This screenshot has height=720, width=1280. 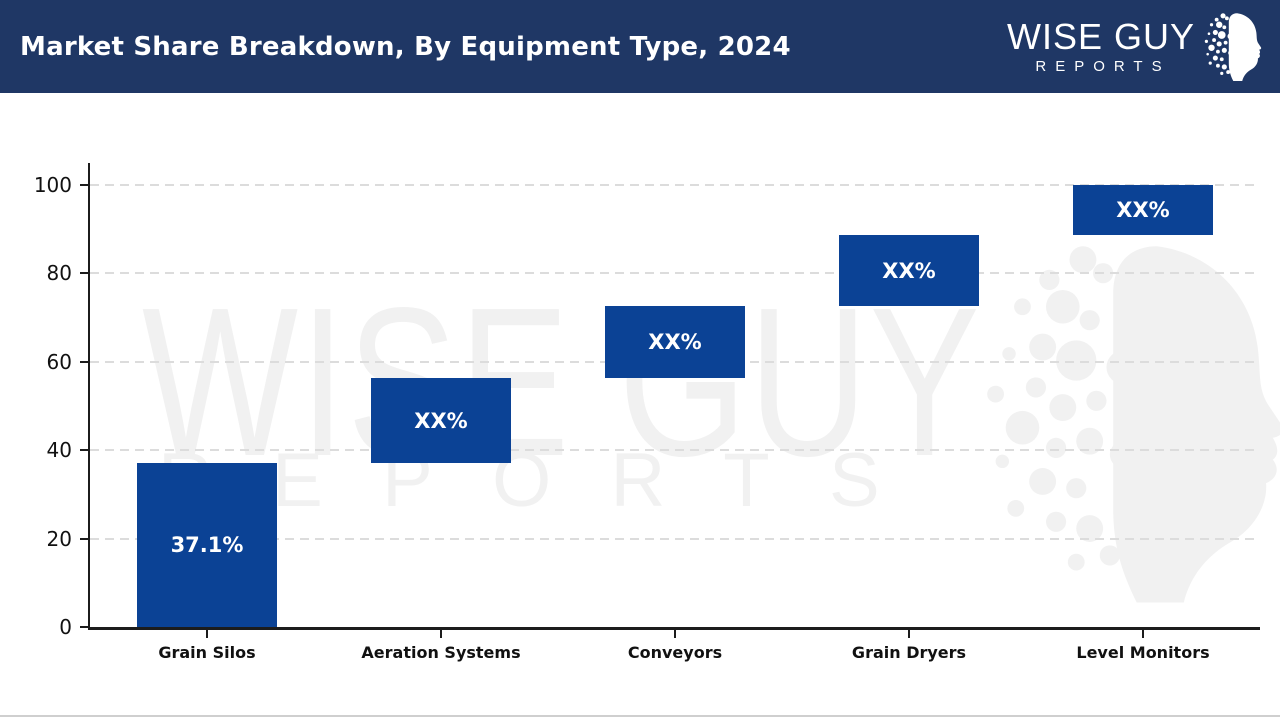 What do you see at coordinates (1143, 652) in the screenshot?
I see `x-axis-category-label: Level Monitors` at bounding box center [1143, 652].